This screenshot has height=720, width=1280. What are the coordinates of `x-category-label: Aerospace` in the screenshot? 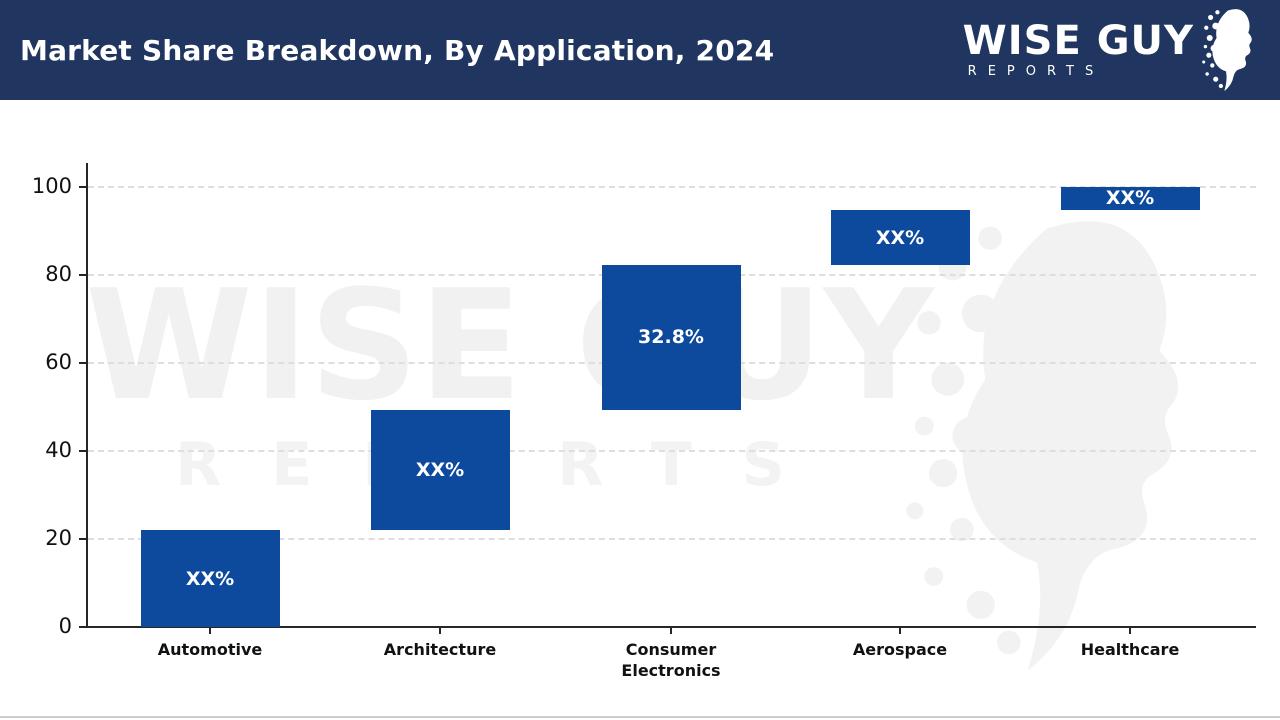 It's located at (900, 649).